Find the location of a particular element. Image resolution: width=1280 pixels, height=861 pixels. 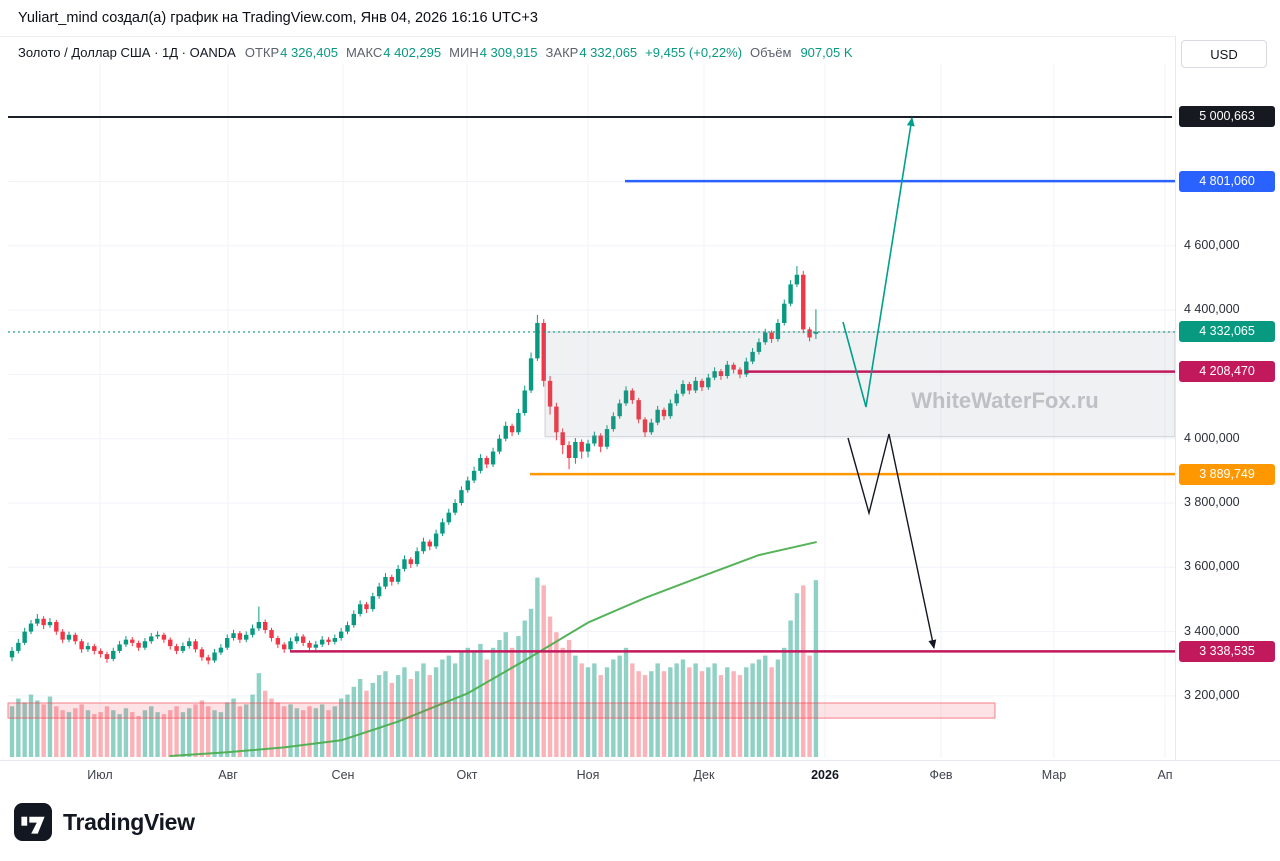

time-tick-Ноя: Ноя is located at coordinates (588, 775).